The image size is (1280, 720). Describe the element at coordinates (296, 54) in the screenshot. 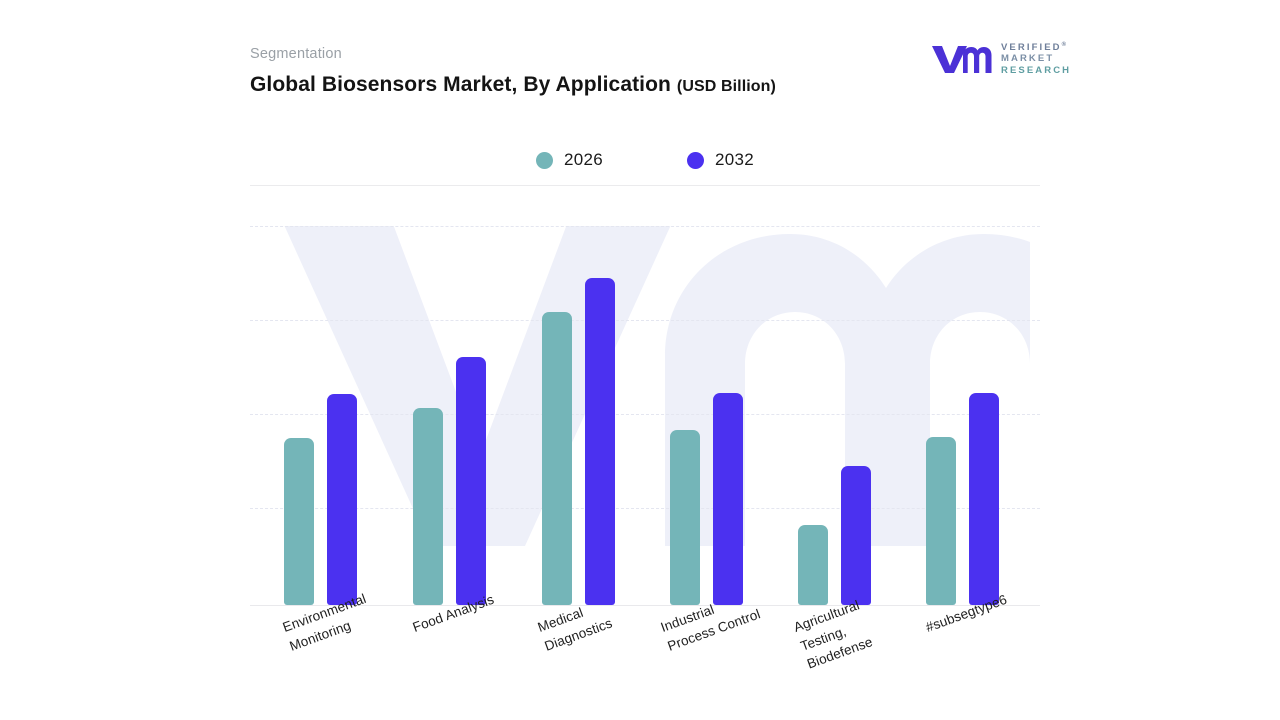

I see `segmentation-eyebrow: Segmentation` at that location.